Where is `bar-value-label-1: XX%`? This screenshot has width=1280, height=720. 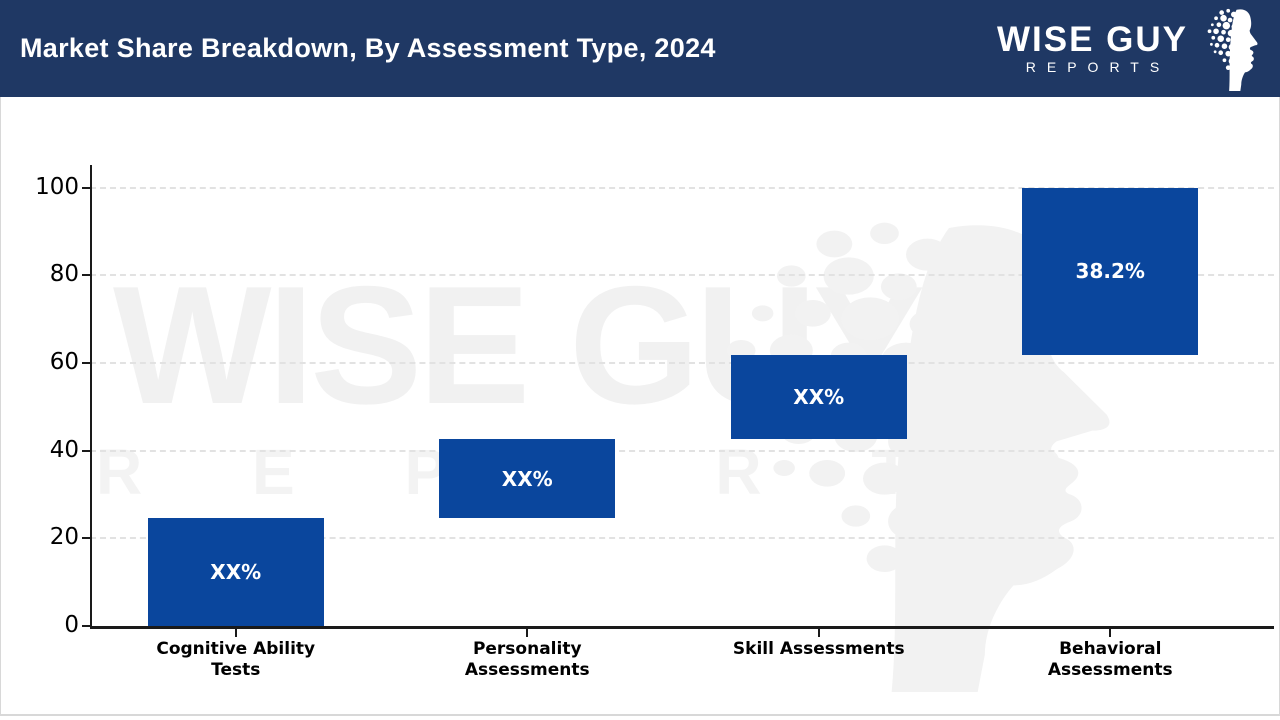
bar-value-label-1: XX% is located at coordinates (236, 572).